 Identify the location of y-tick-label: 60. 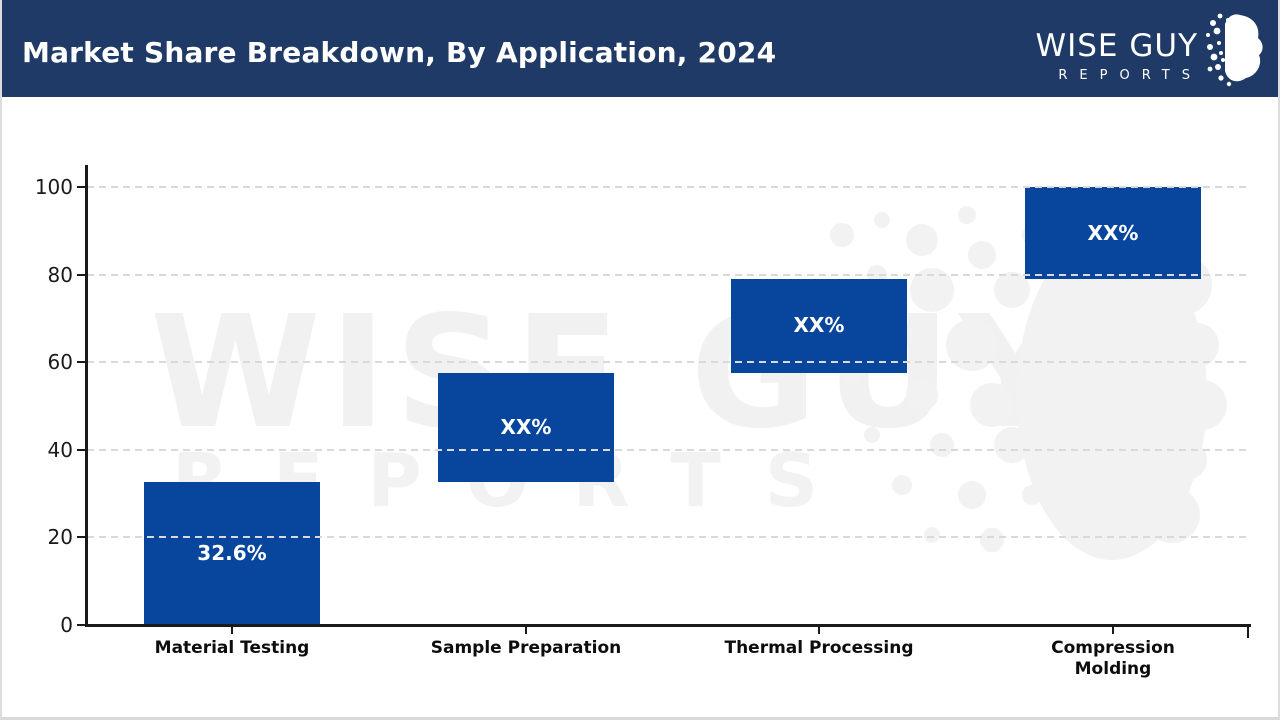
(60, 362).